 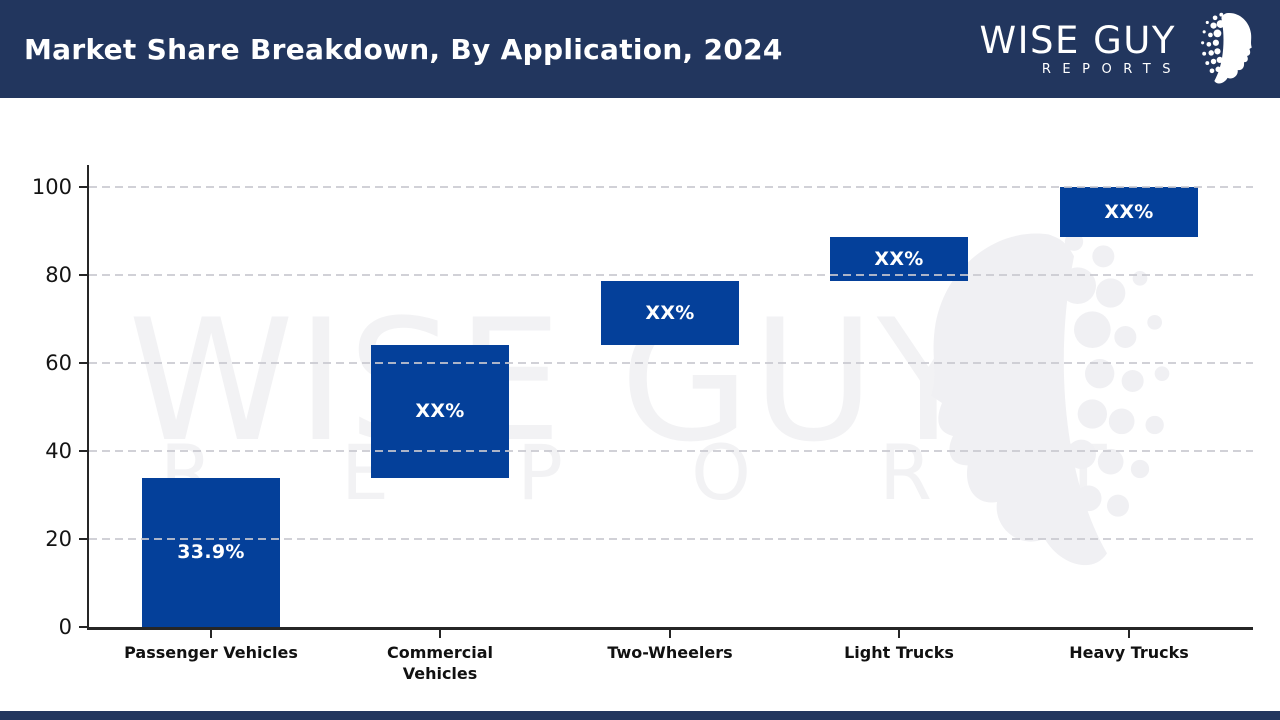 I want to click on x-tick-label: Commercial Vehicles, so click(x=440, y=663).